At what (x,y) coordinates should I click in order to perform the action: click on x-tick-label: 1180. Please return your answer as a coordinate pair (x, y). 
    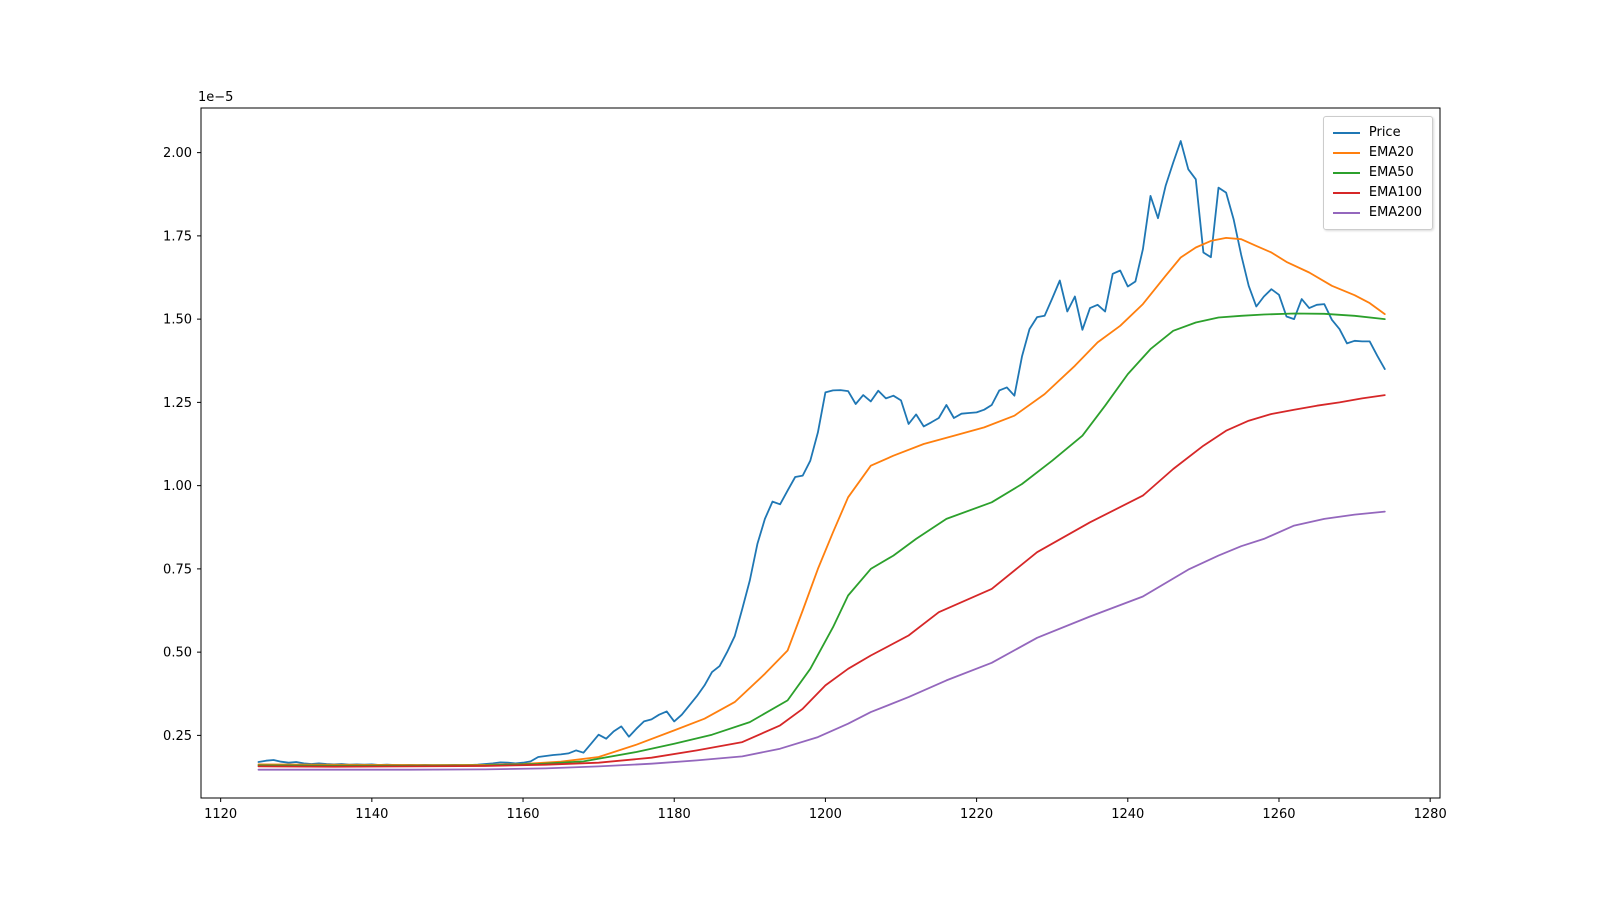
    Looking at the image, I should click on (674, 814).